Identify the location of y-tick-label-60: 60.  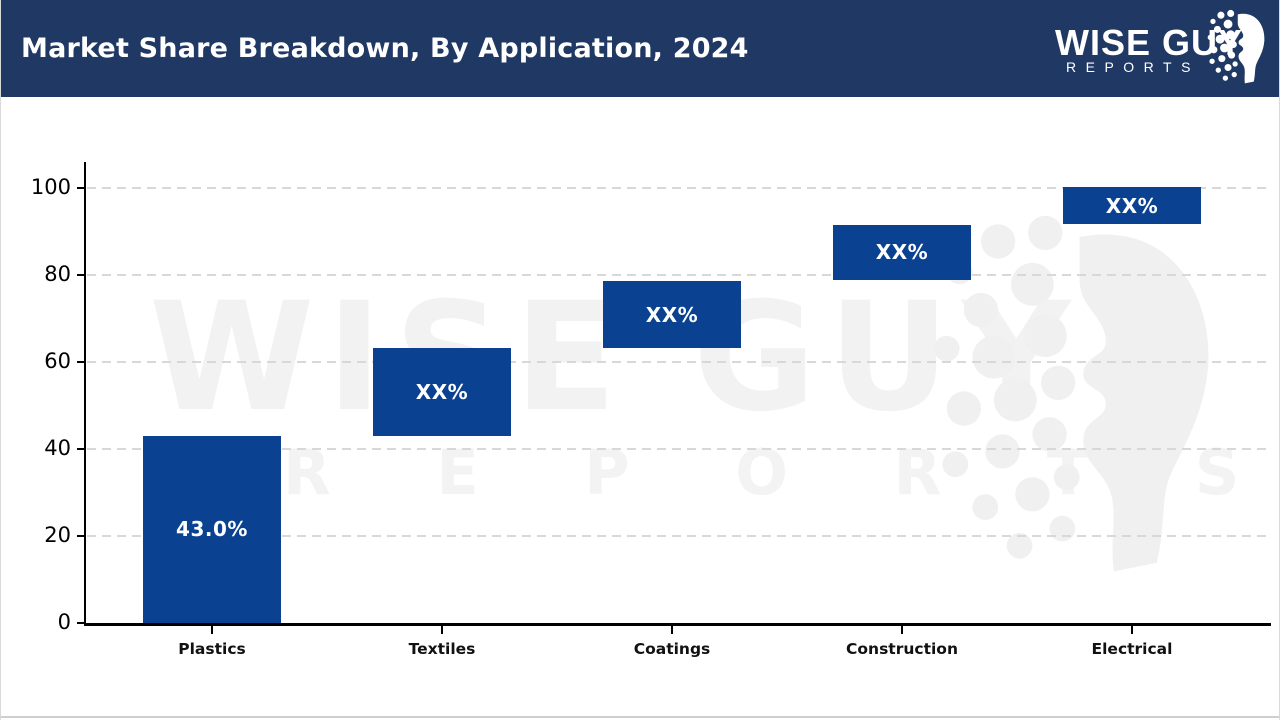
(57, 361).